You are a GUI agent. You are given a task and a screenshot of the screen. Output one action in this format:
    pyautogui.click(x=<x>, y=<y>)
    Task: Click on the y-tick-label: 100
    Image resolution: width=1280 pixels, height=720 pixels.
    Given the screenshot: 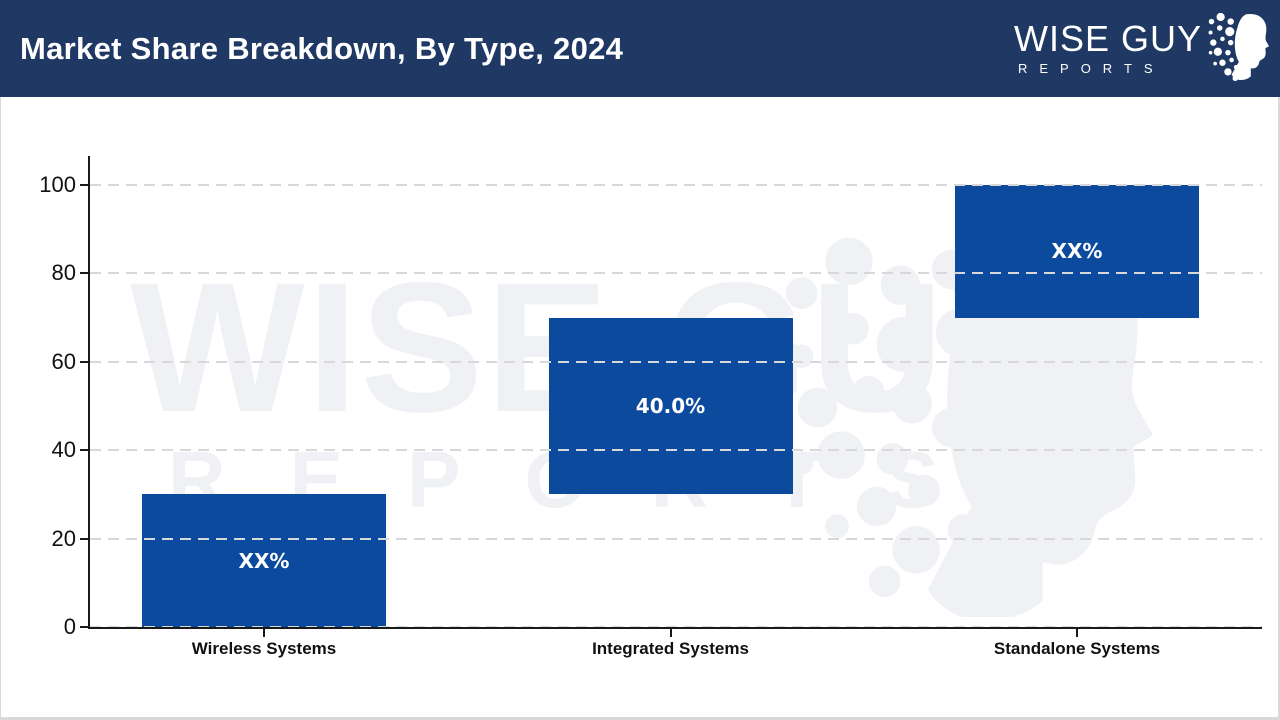 What is the action you would take?
    pyautogui.click(x=57, y=184)
    